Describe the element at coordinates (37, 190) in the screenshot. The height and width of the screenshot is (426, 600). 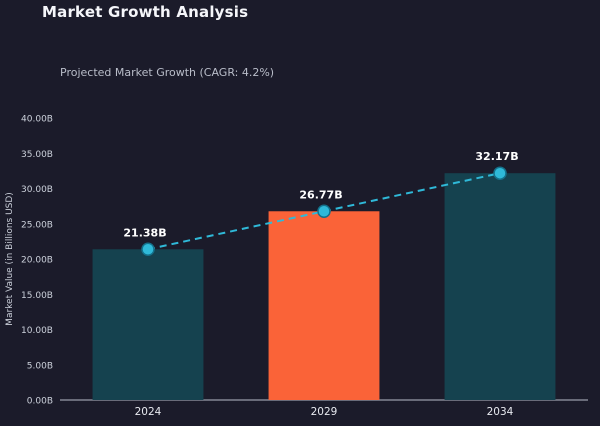
I see `y-tick-label: 30.00B` at that location.